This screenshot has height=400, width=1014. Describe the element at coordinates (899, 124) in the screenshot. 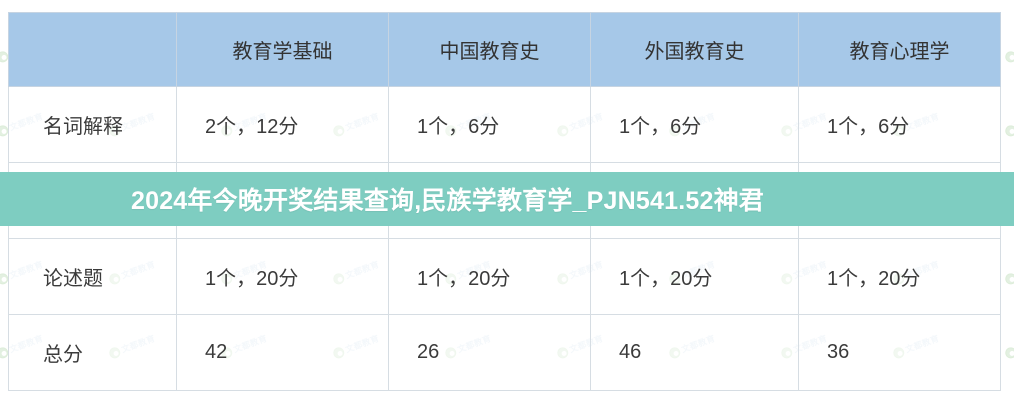

I see `cell-0-3: 1个，6分` at that location.